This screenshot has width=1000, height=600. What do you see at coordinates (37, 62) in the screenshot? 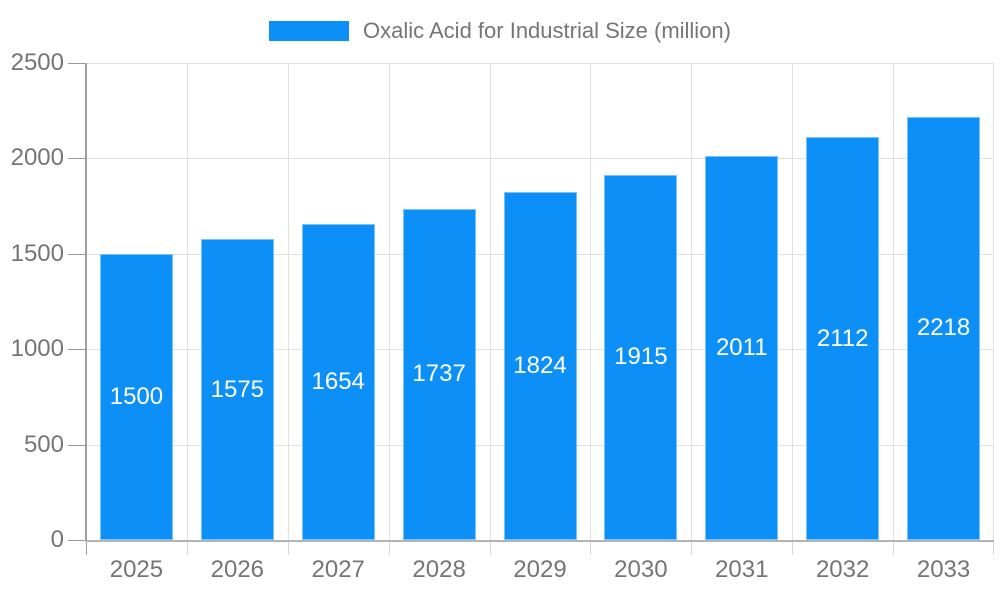
I see `y-axis-label: 2500` at bounding box center [37, 62].